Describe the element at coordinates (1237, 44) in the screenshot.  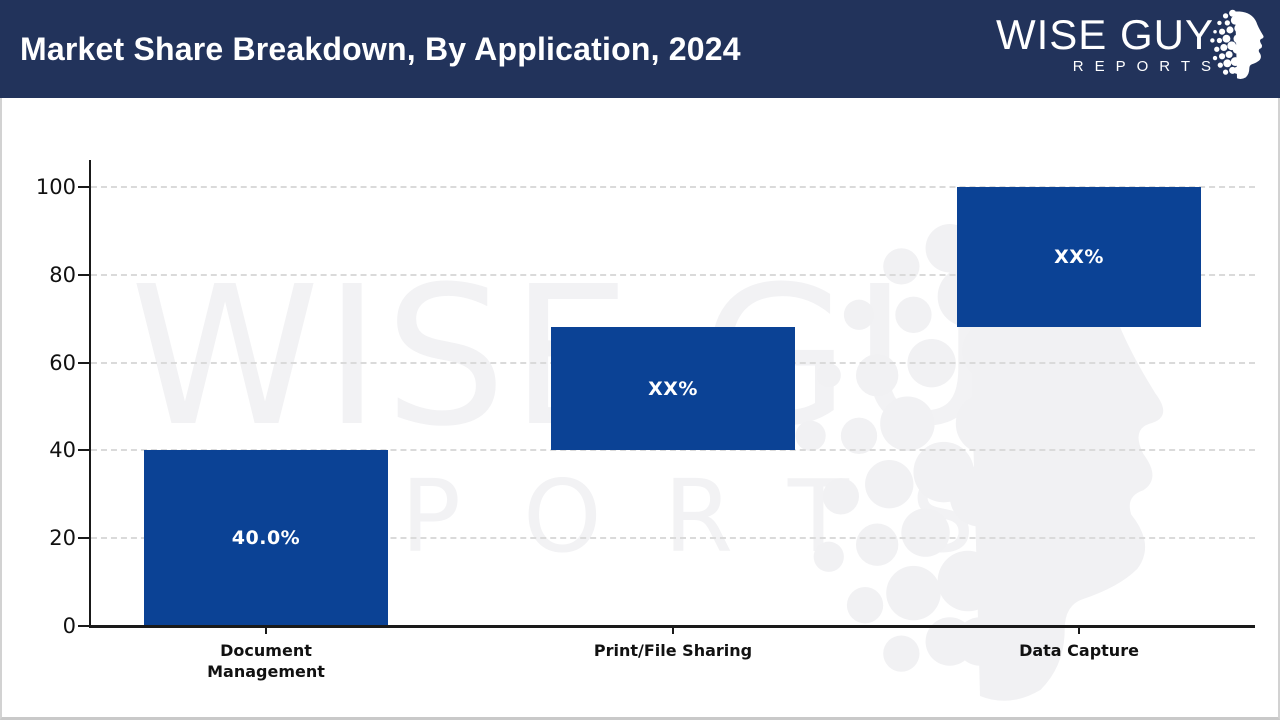
I see `head-silhouette-icon` at that location.